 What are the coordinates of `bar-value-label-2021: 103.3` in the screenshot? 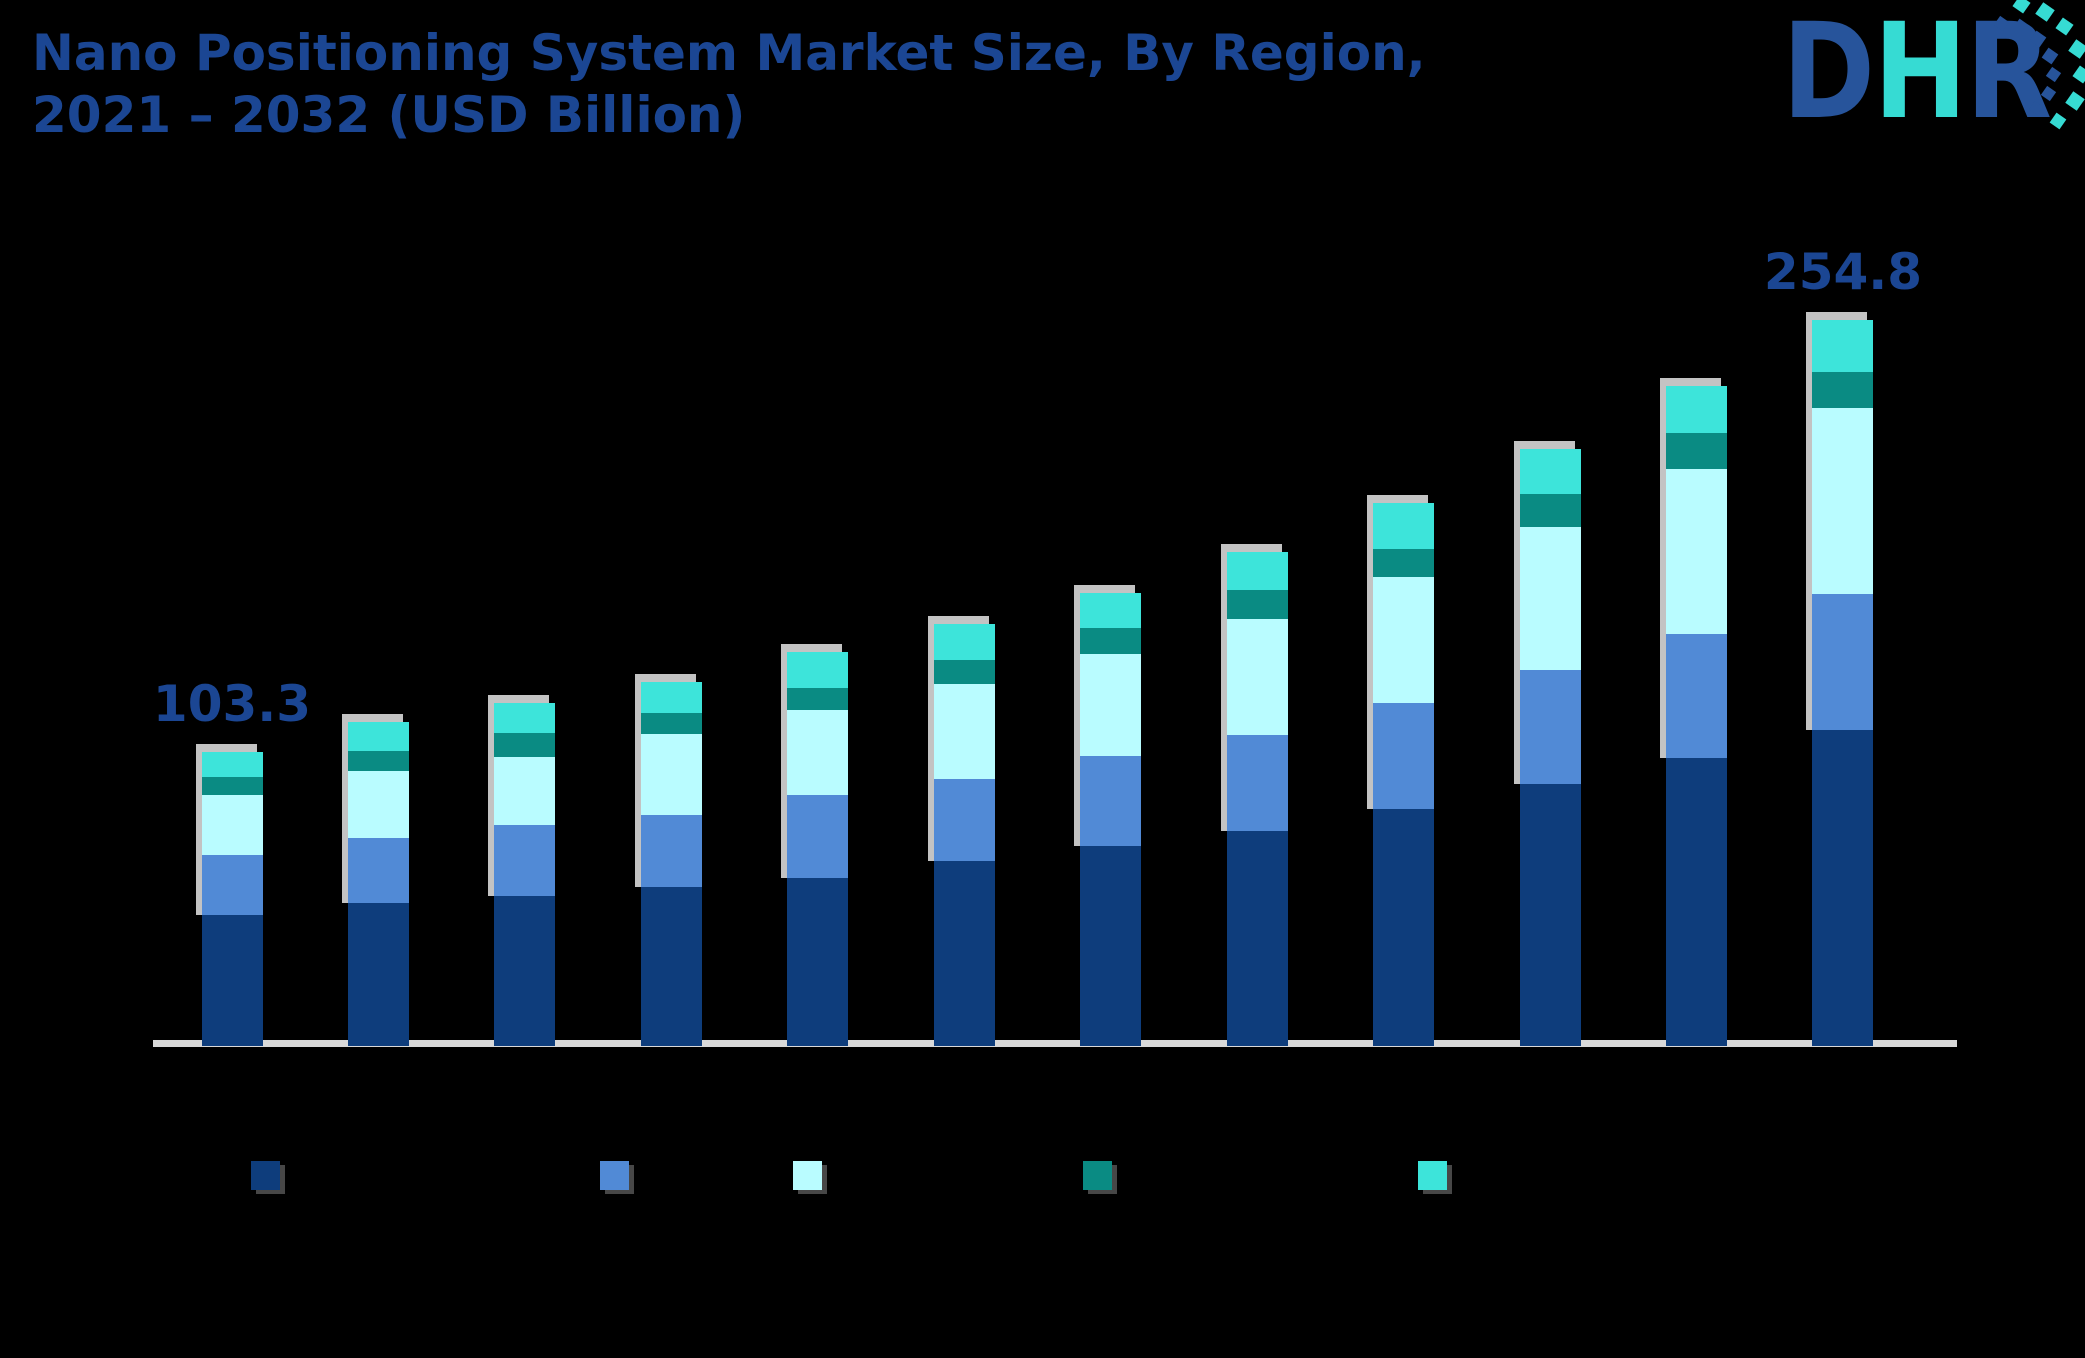 It's located at (232, 703).